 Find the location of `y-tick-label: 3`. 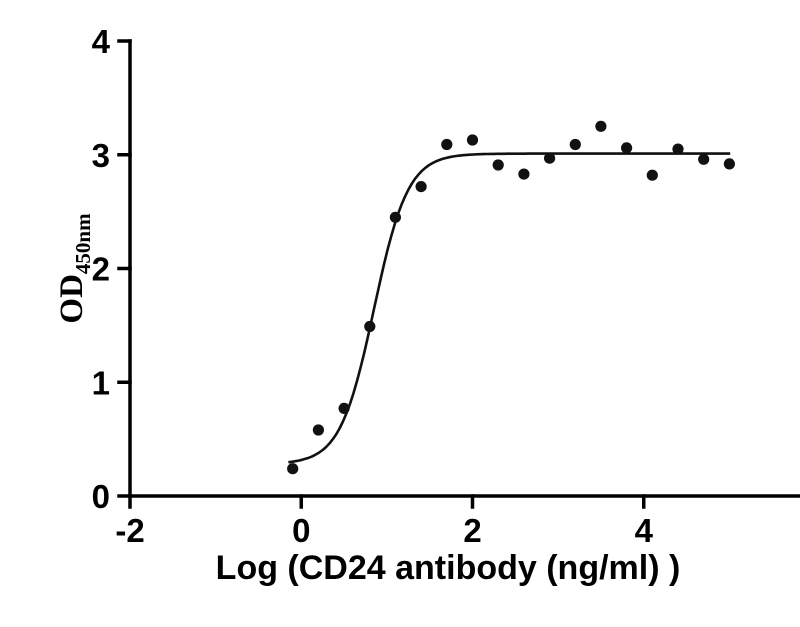

y-tick-label: 3 is located at coordinates (101, 155).